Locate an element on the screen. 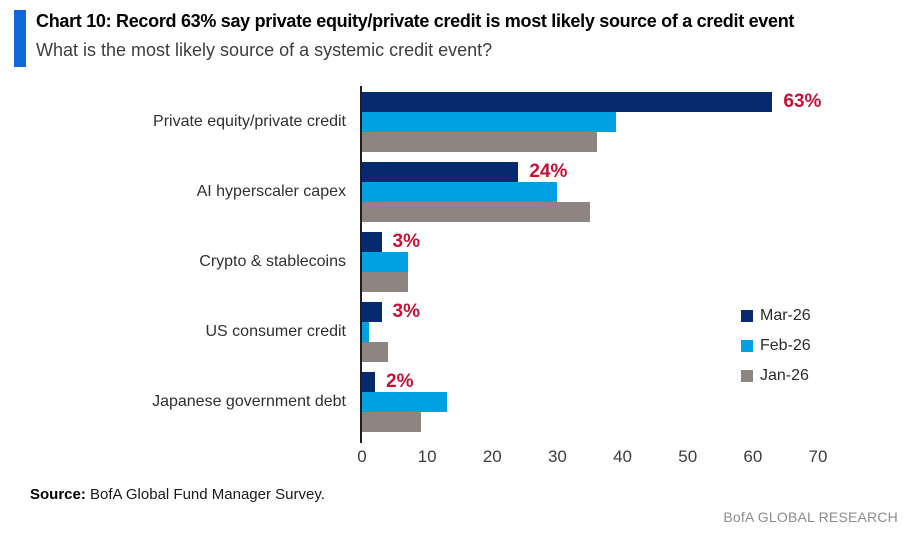  legend-item: Mar-26 is located at coordinates (776, 316).